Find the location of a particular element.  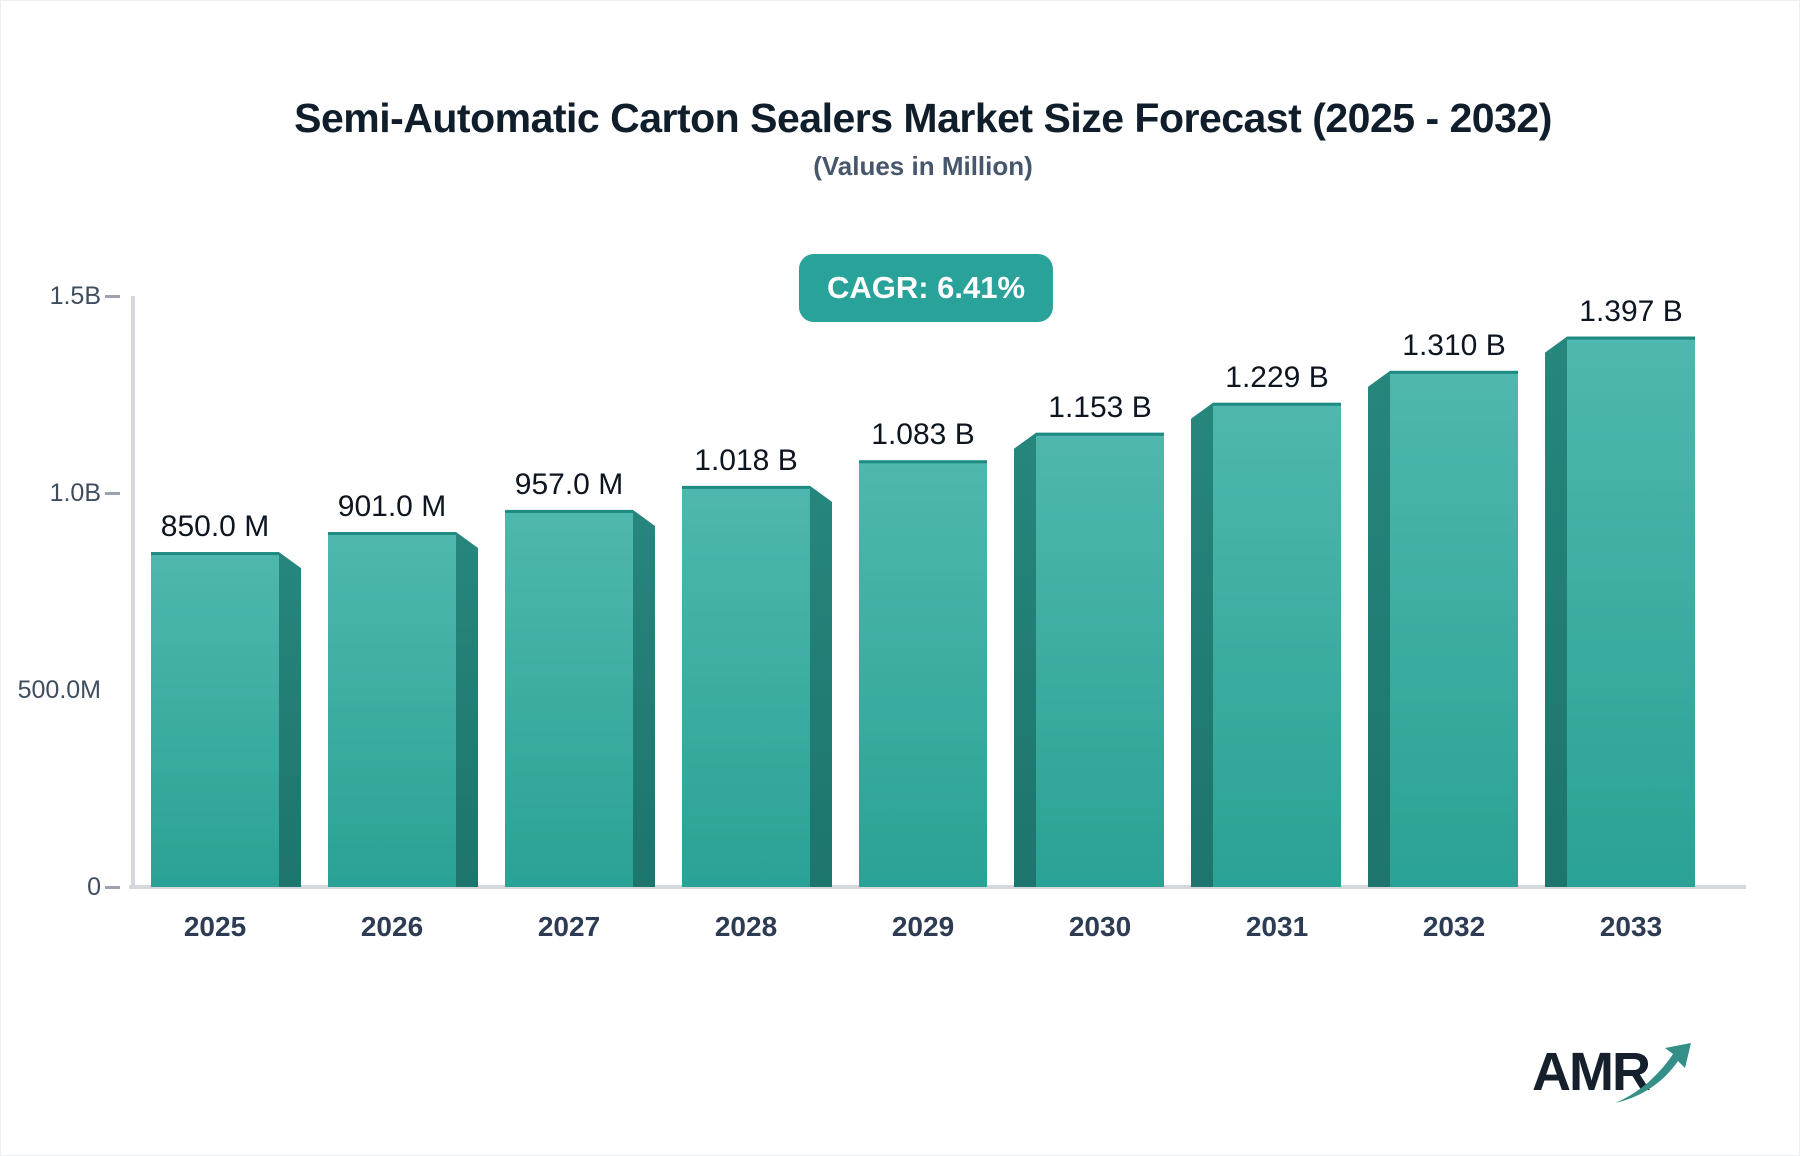

x-axis-label: 2027 is located at coordinates (569, 926).